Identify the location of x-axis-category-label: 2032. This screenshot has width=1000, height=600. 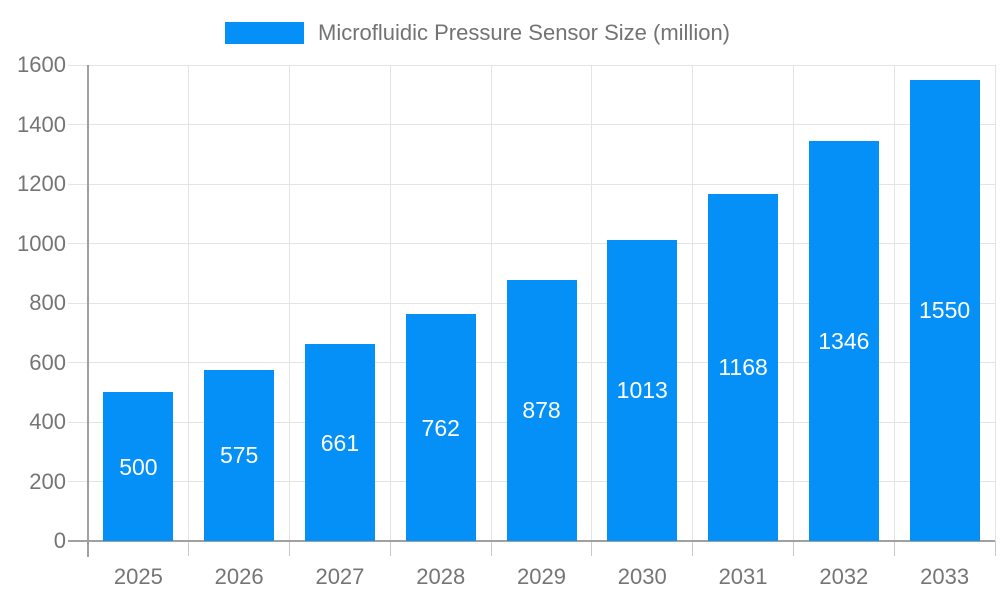
(844, 576).